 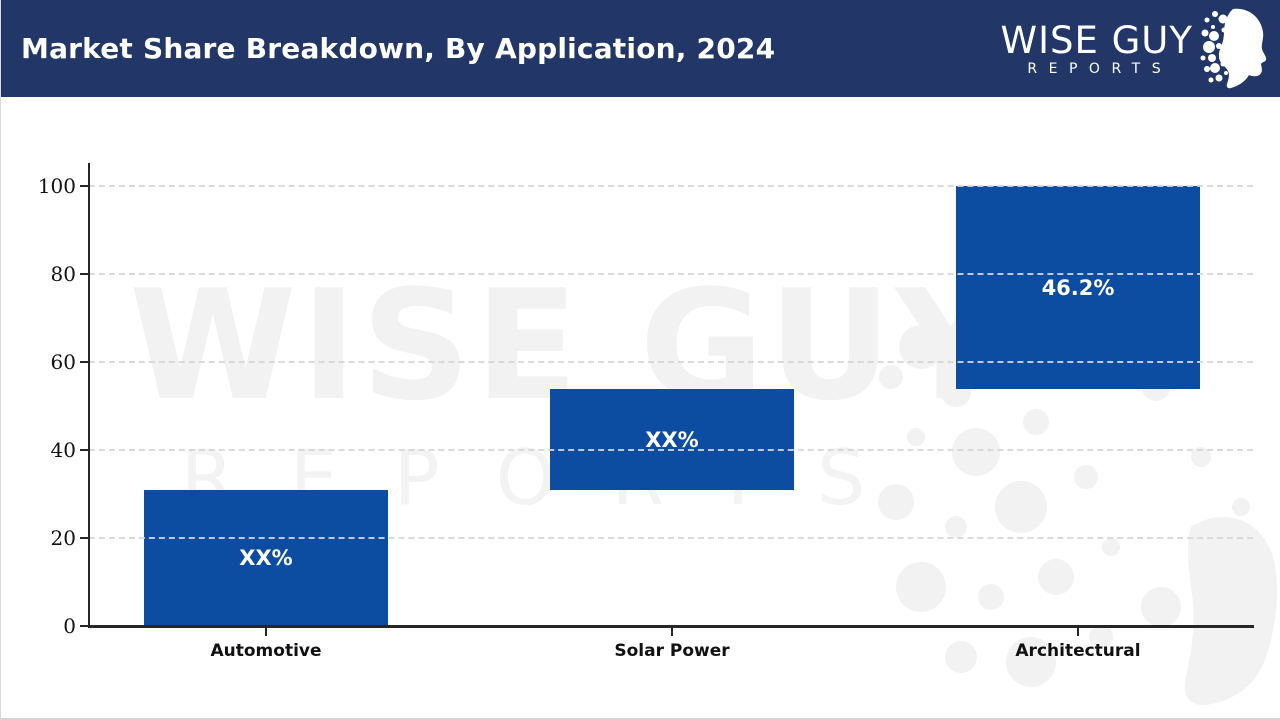 What do you see at coordinates (1233, 48) in the screenshot?
I see `logo-face-icon` at bounding box center [1233, 48].